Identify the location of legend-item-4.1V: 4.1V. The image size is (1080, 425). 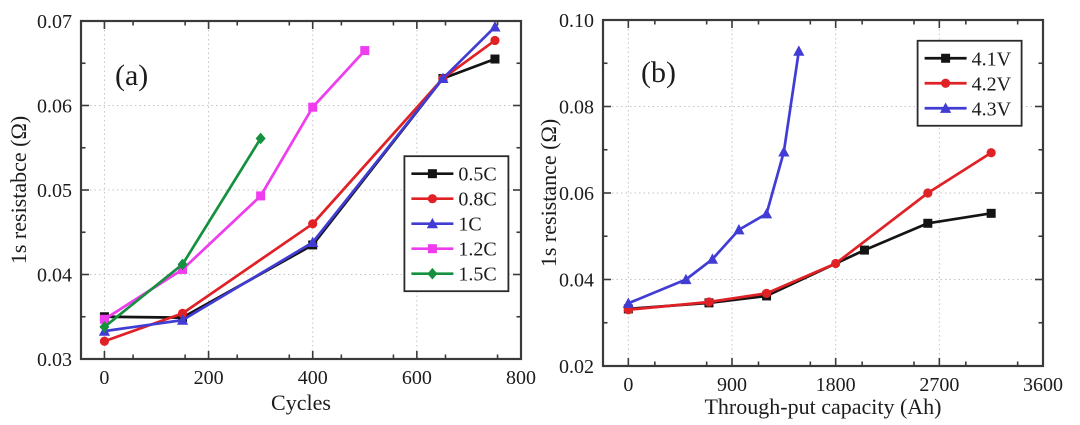
(968, 59).